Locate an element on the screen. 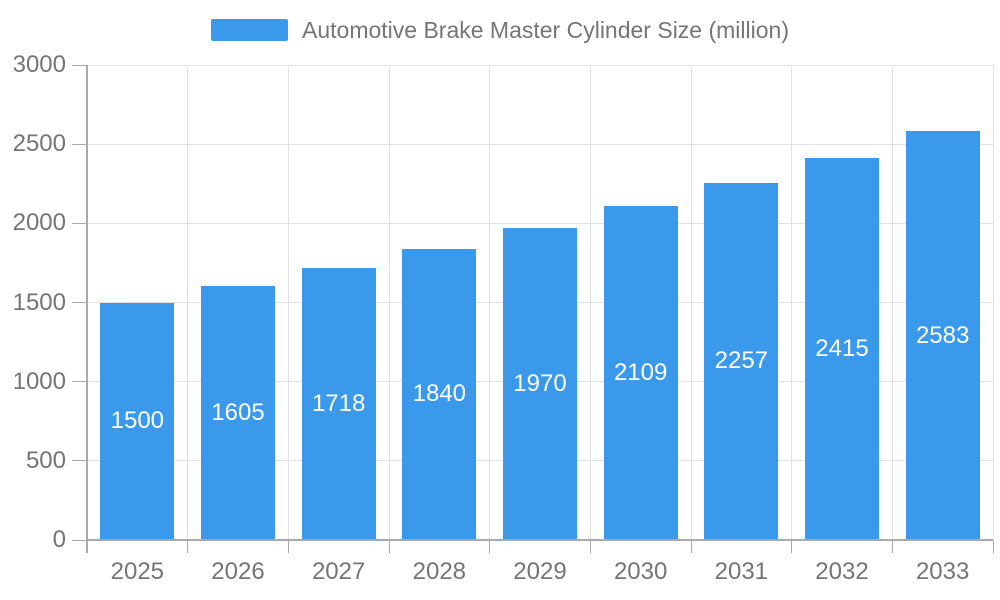 The image size is (1000, 600). bar-value-label: 1718 is located at coordinates (338, 403).